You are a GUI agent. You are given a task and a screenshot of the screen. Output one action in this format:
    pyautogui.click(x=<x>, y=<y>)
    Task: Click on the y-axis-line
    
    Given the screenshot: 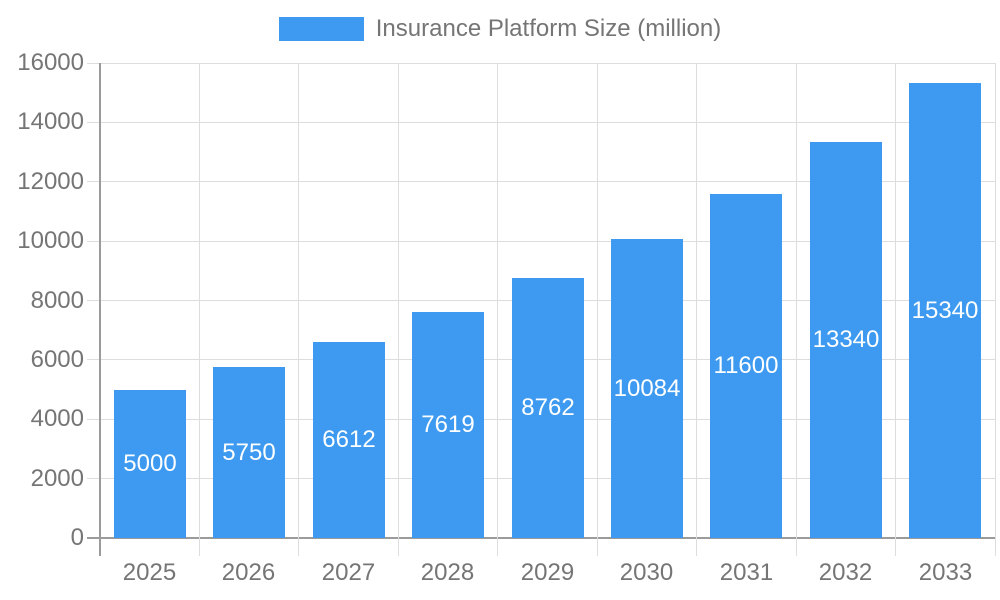 What is the action you would take?
    pyautogui.click(x=100, y=309)
    